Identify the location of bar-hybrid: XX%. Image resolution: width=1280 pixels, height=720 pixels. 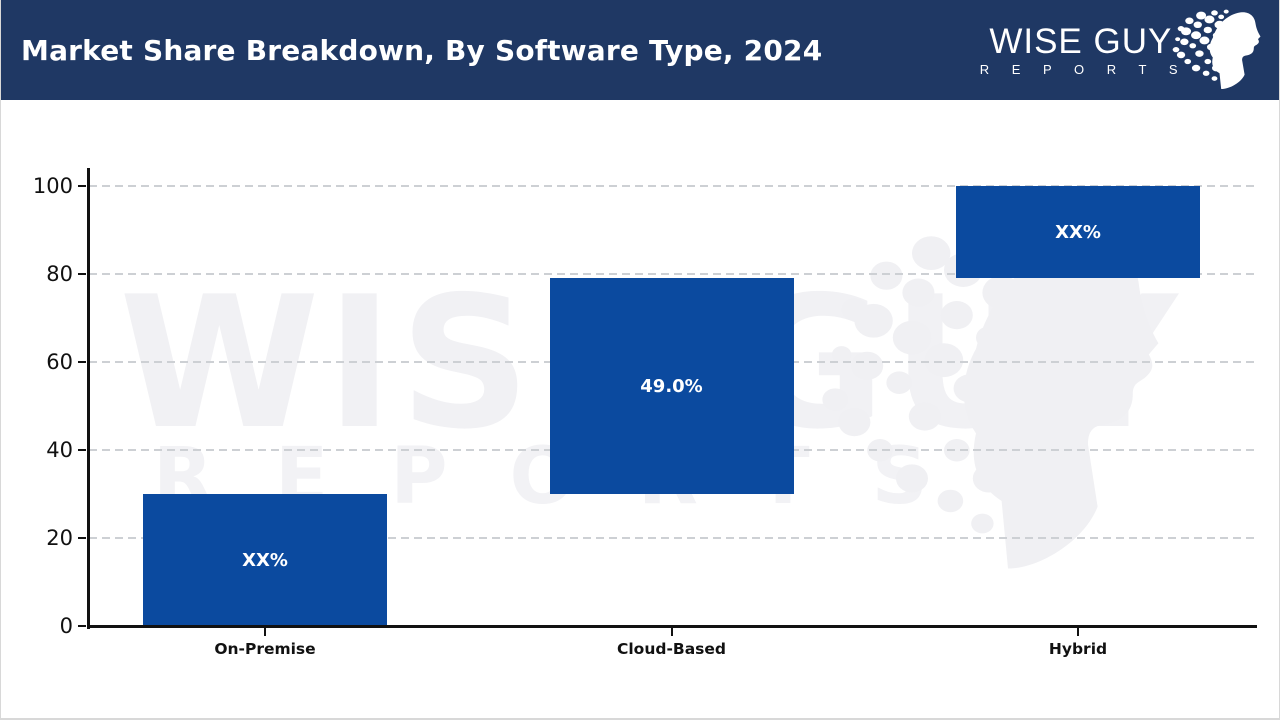
(1078, 232).